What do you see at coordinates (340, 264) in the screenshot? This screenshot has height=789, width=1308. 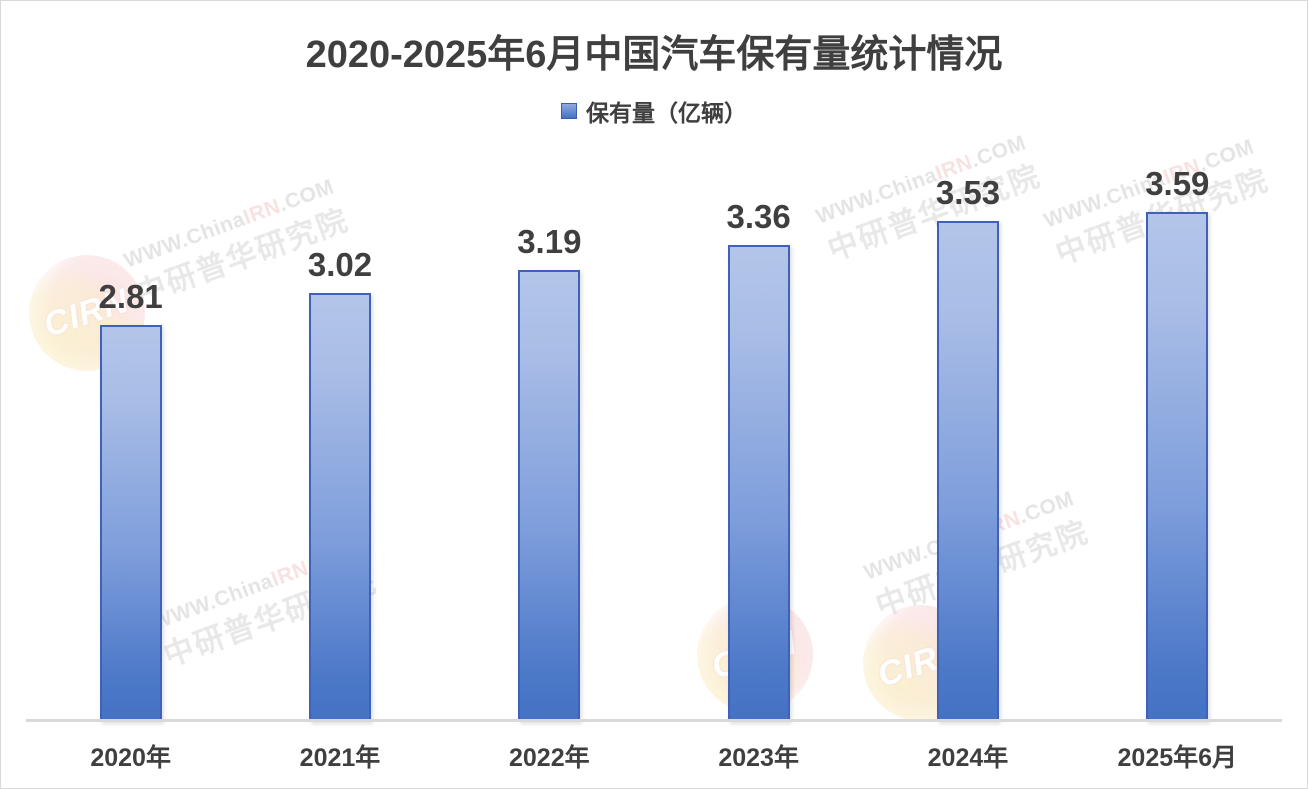 I see `bar-value-label: 3.02` at bounding box center [340, 264].